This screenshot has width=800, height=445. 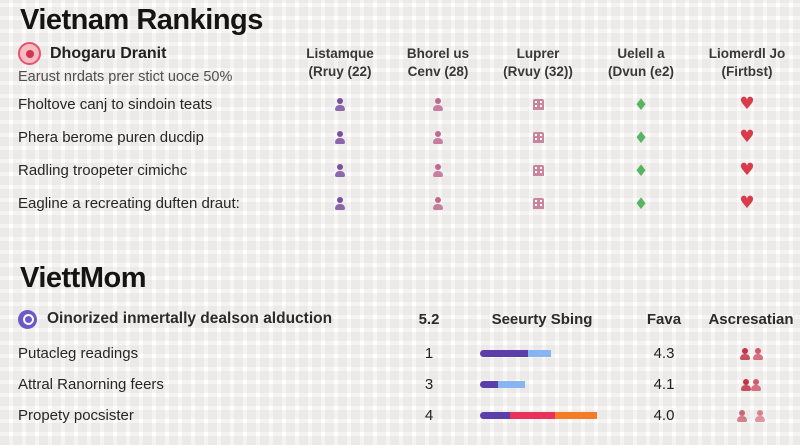 What do you see at coordinates (747, 53) in the screenshot?
I see `column-header-line1: Liomerdl Jo` at bounding box center [747, 53].